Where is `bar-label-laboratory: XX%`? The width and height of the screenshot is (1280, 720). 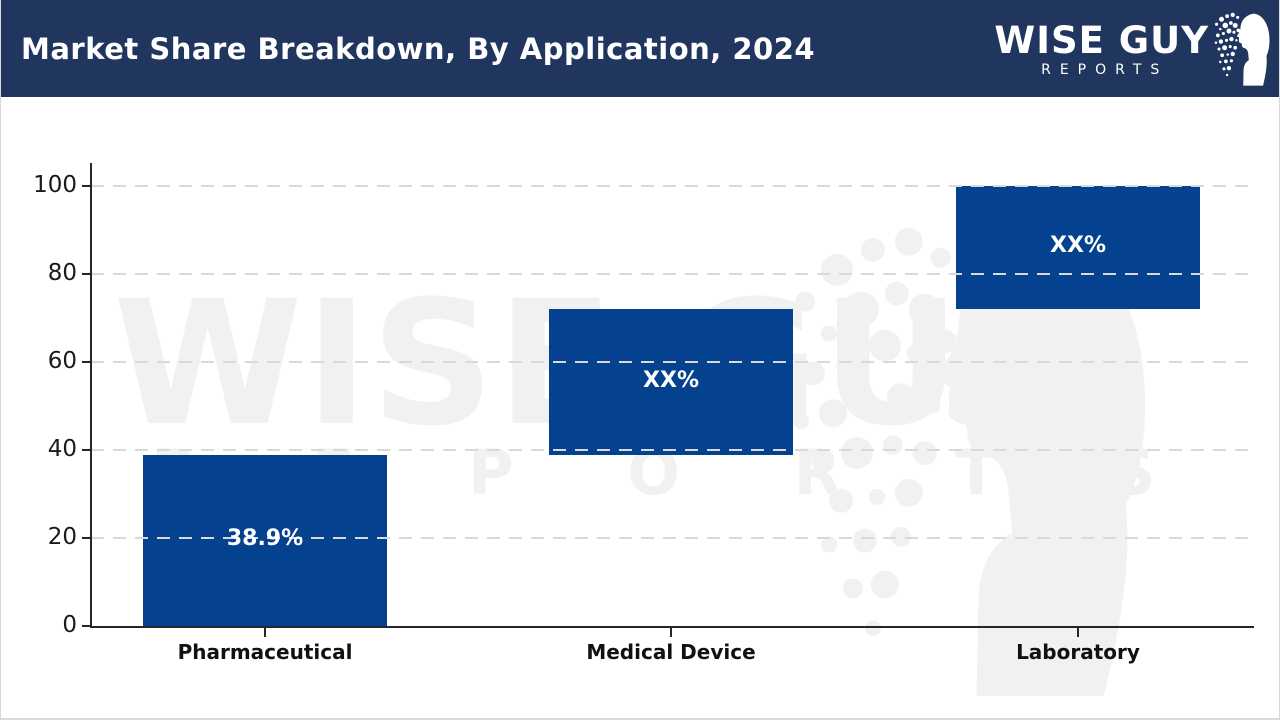 bar-label-laboratory: XX% is located at coordinates (1078, 246).